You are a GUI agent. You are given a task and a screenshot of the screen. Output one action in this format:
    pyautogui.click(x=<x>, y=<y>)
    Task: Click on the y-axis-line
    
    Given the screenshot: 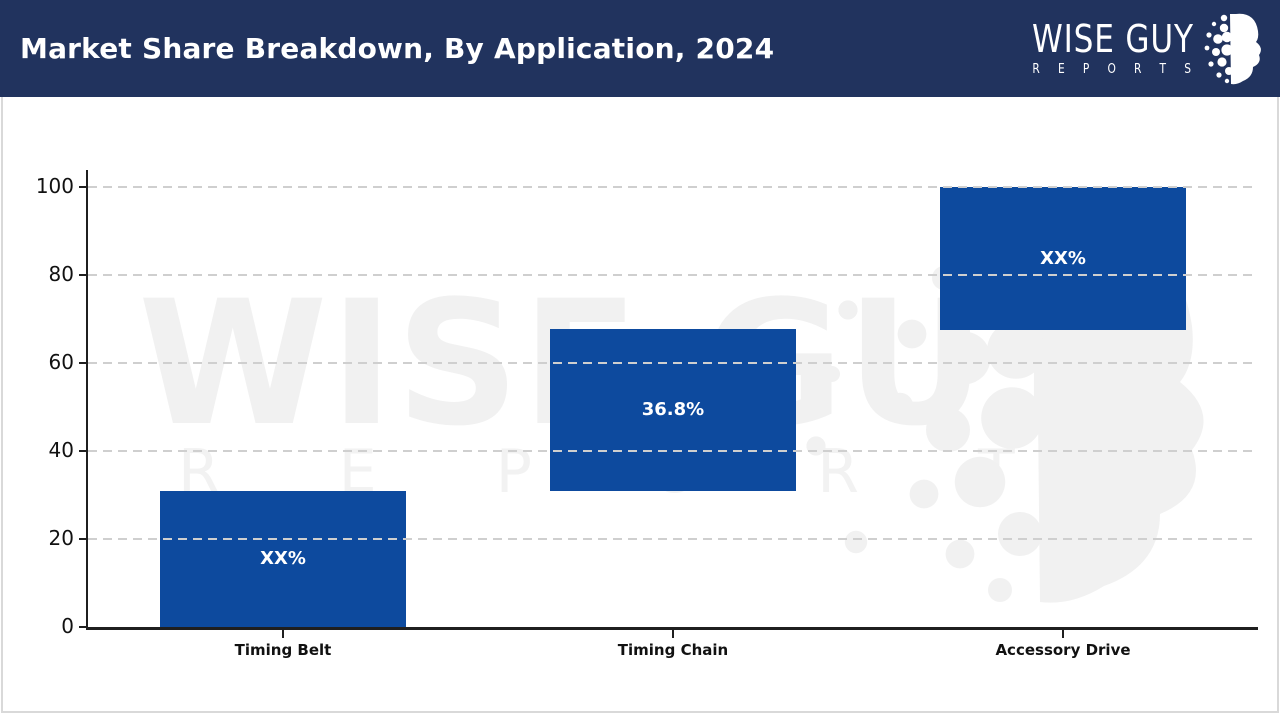 What is the action you would take?
    pyautogui.click(x=87, y=400)
    